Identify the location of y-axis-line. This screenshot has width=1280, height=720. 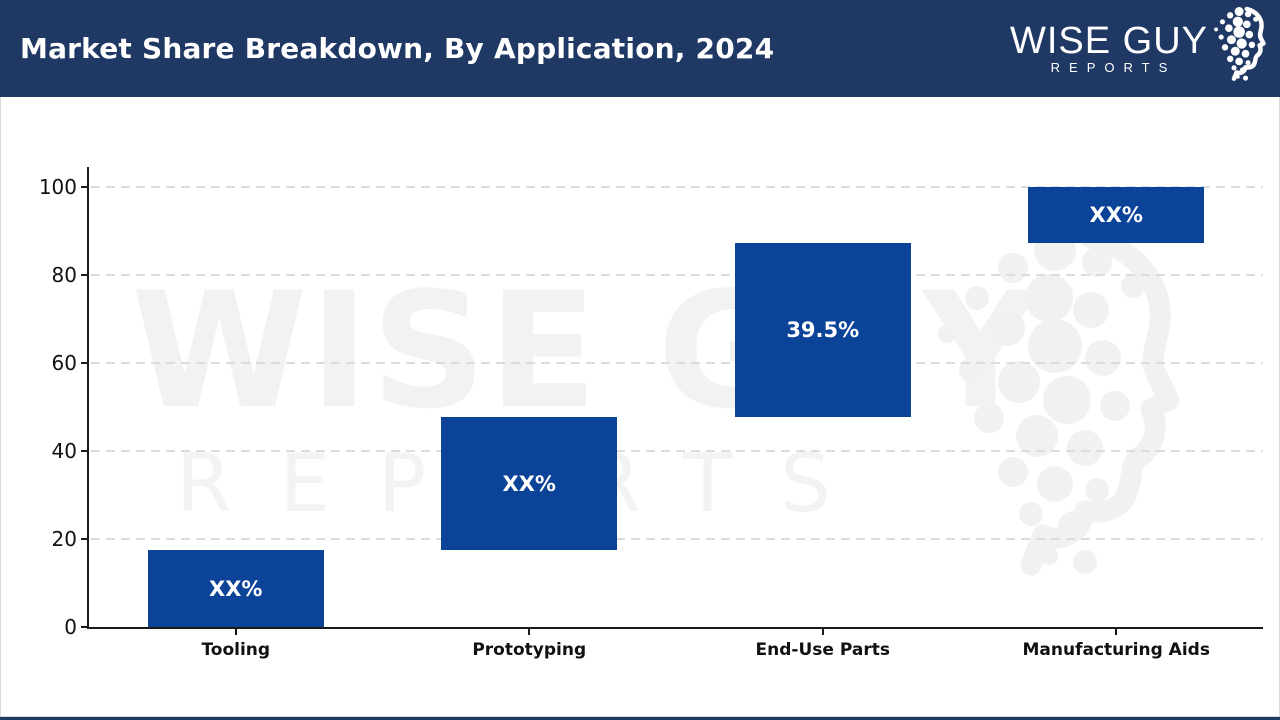
(88, 398).